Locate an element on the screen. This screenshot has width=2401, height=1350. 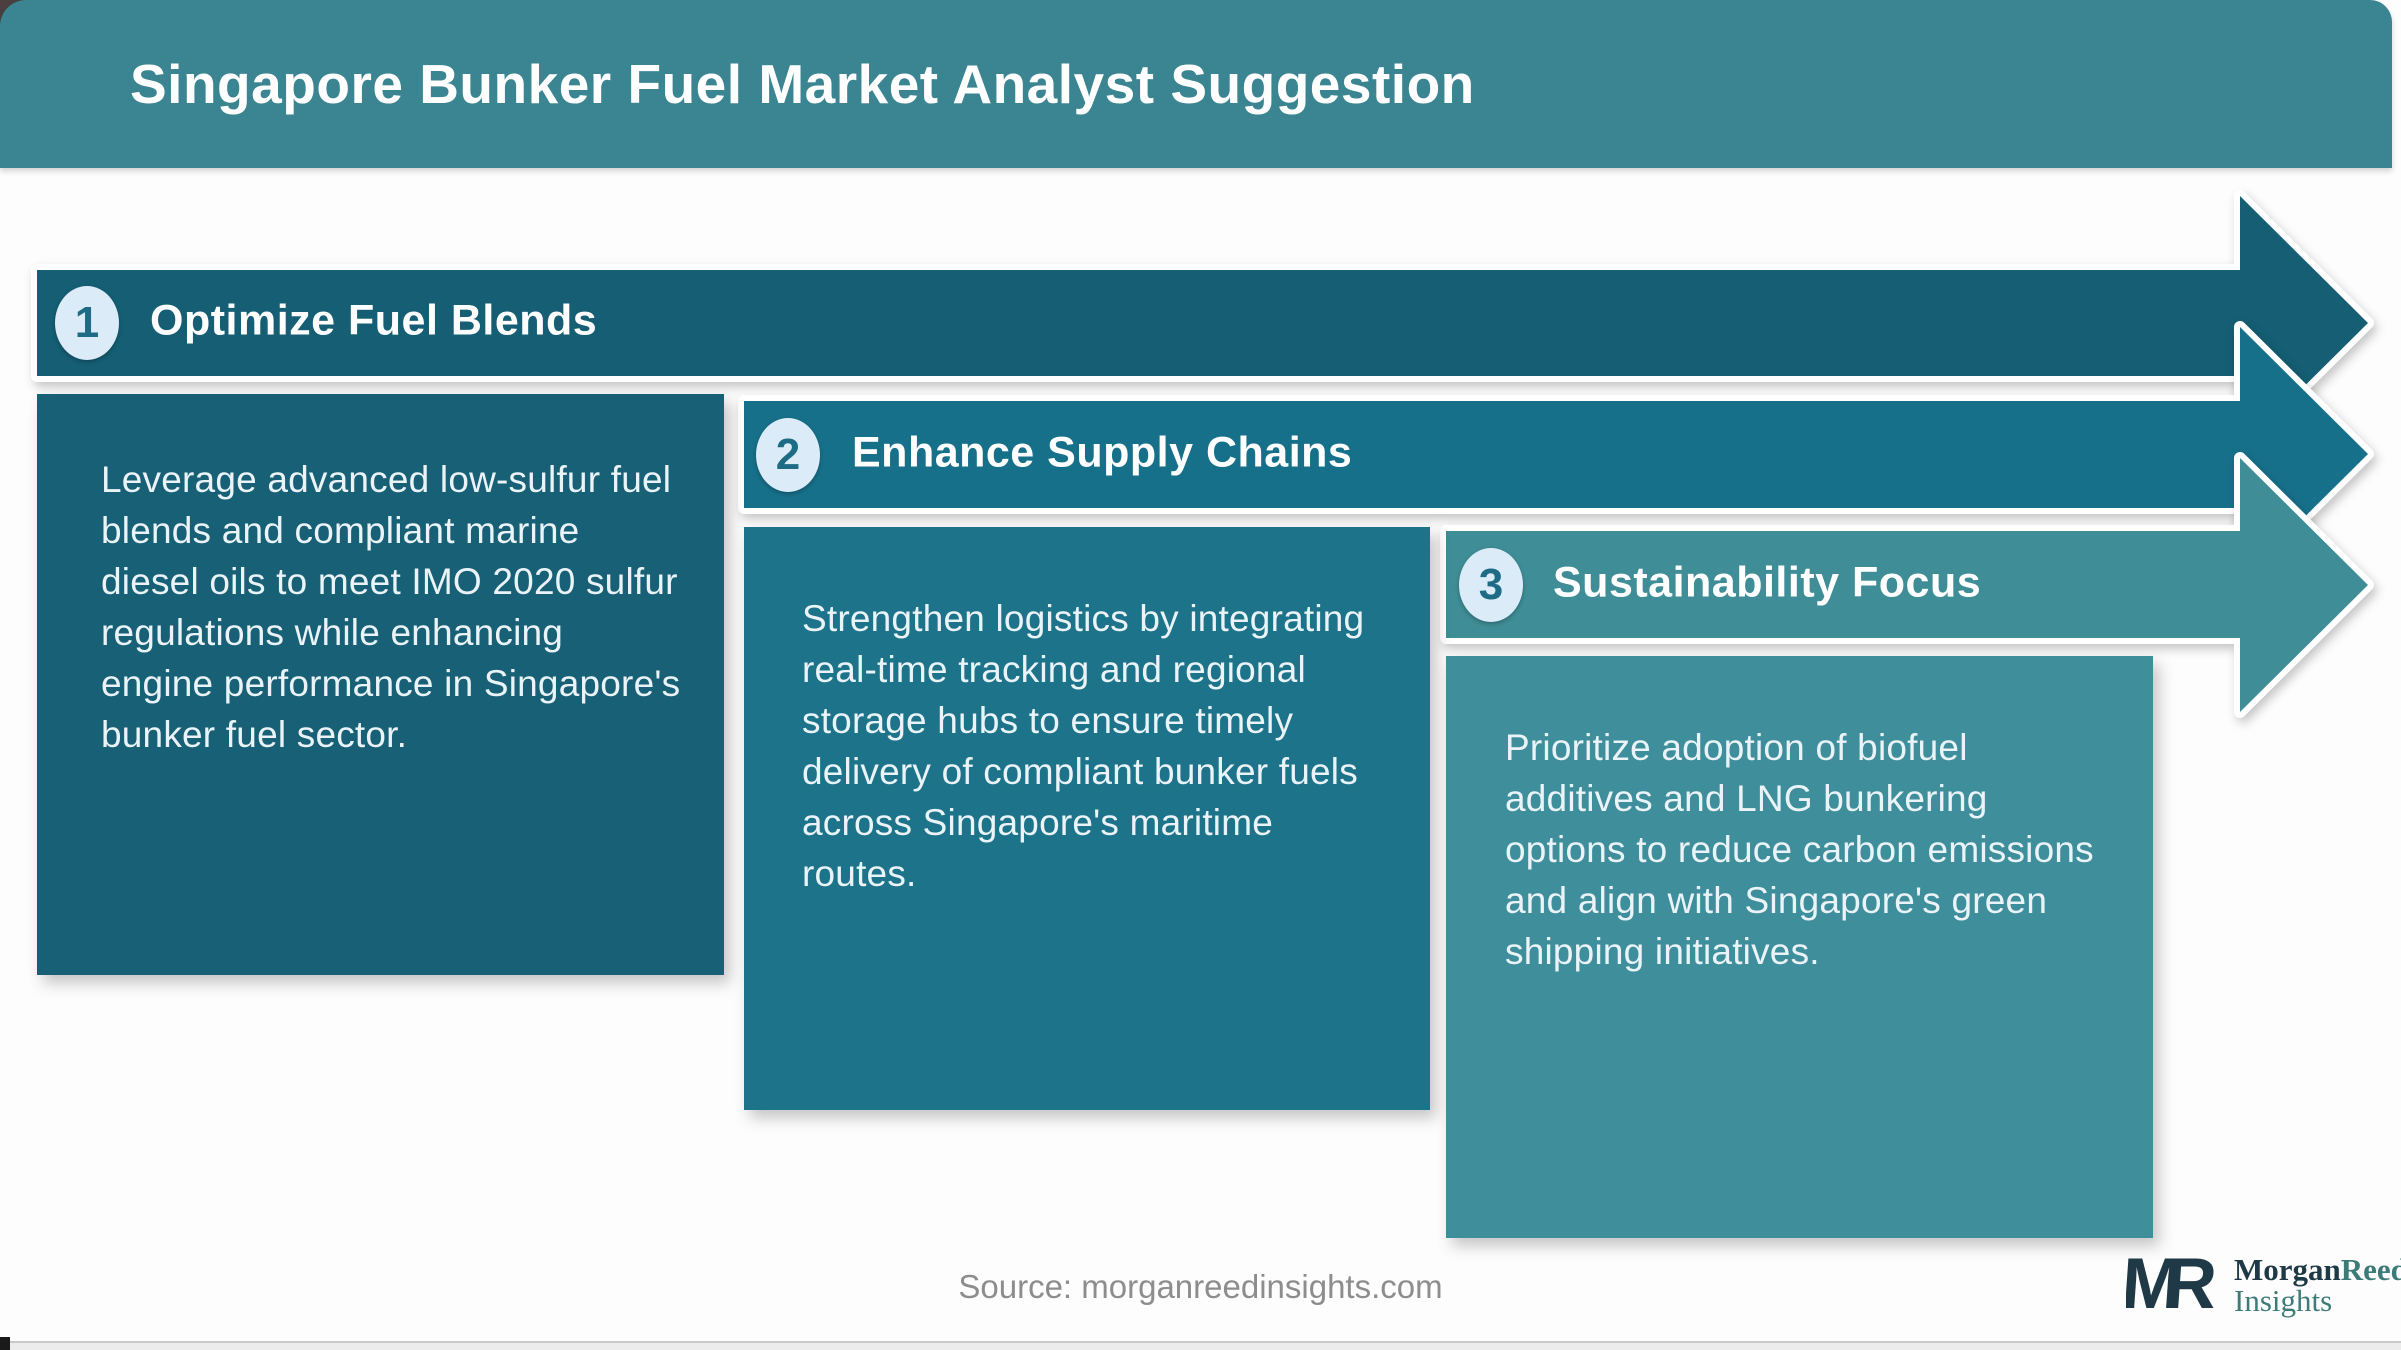
step-number-3: 3 is located at coordinates (1491, 584).